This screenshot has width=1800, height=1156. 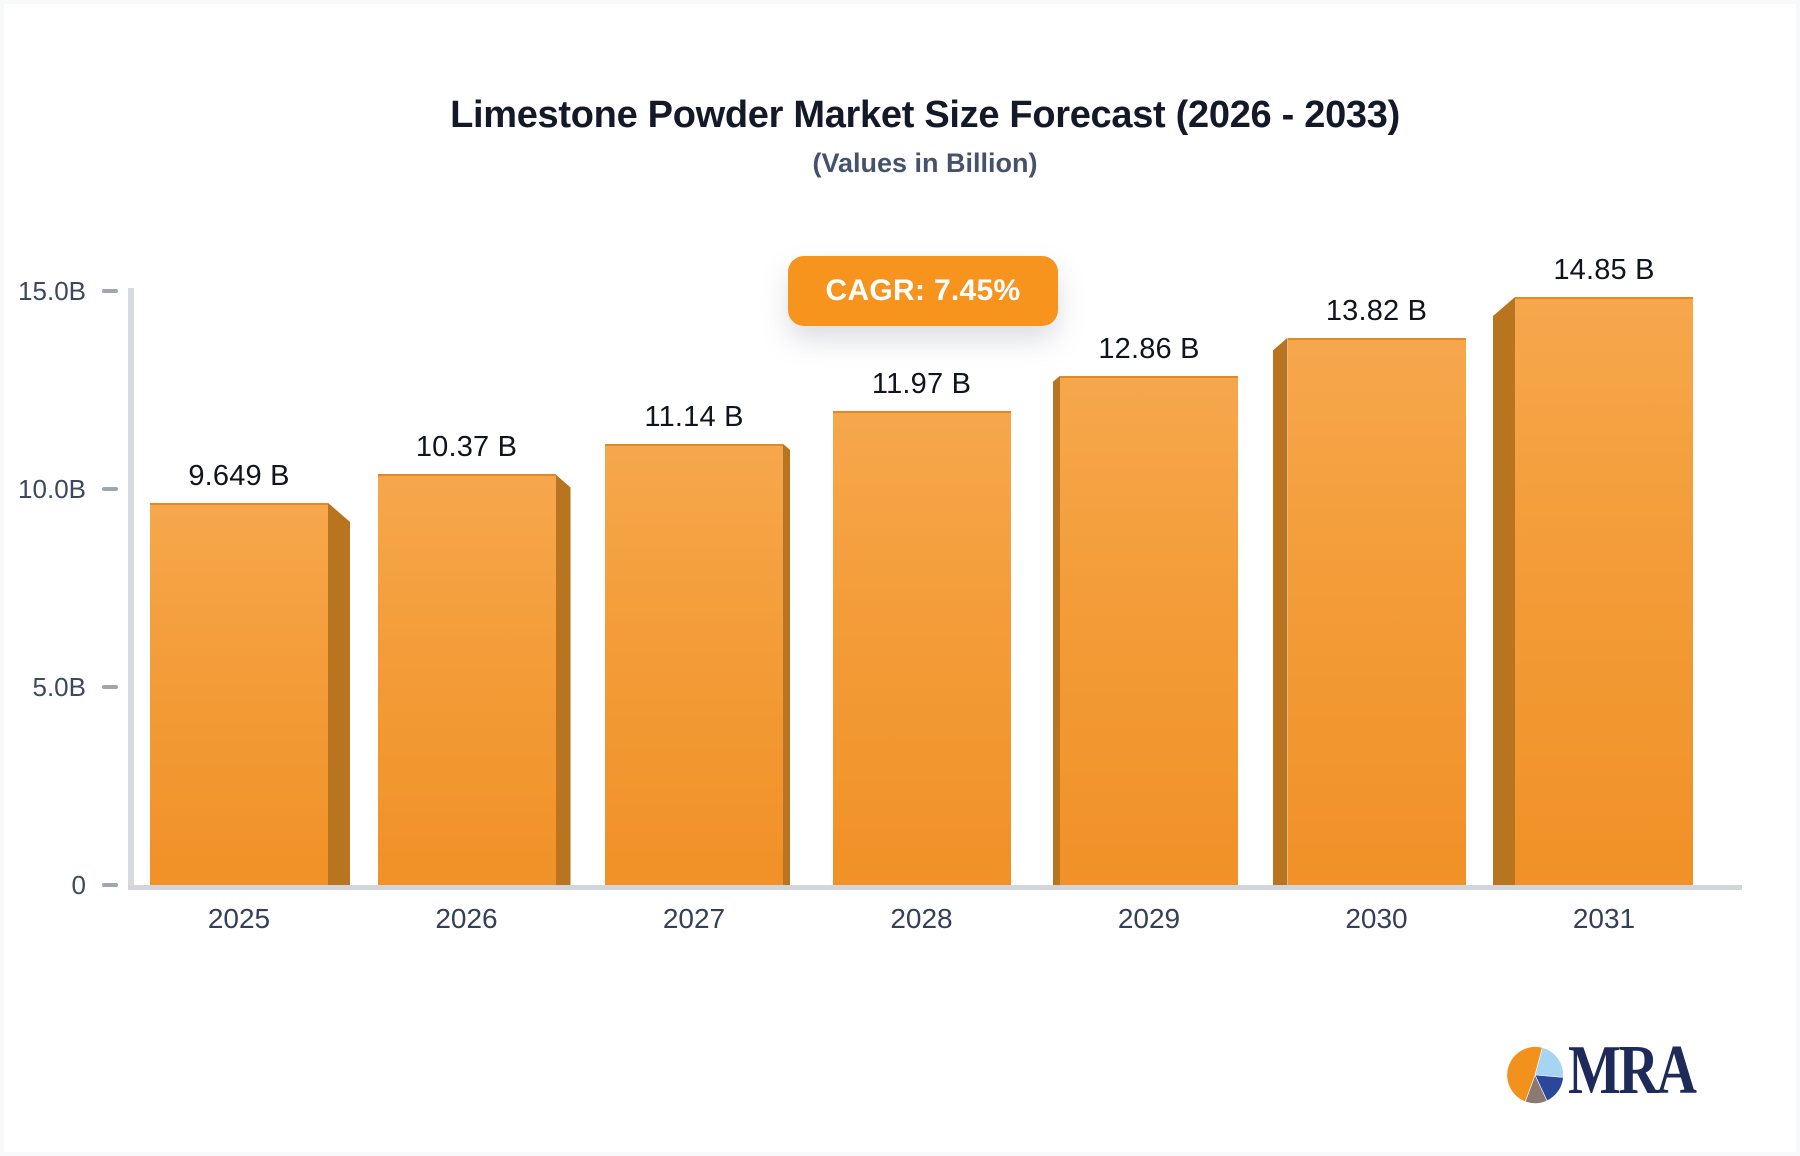 I want to click on bar-2028, so click(x=921, y=647).